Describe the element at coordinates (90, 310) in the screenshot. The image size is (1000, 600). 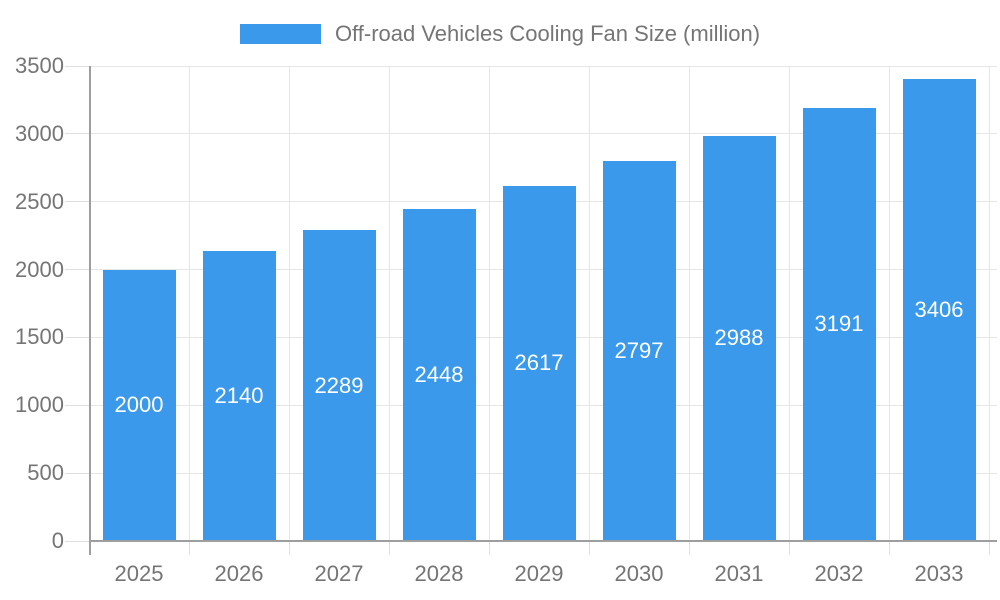
I see `y-axis-line` at that location.